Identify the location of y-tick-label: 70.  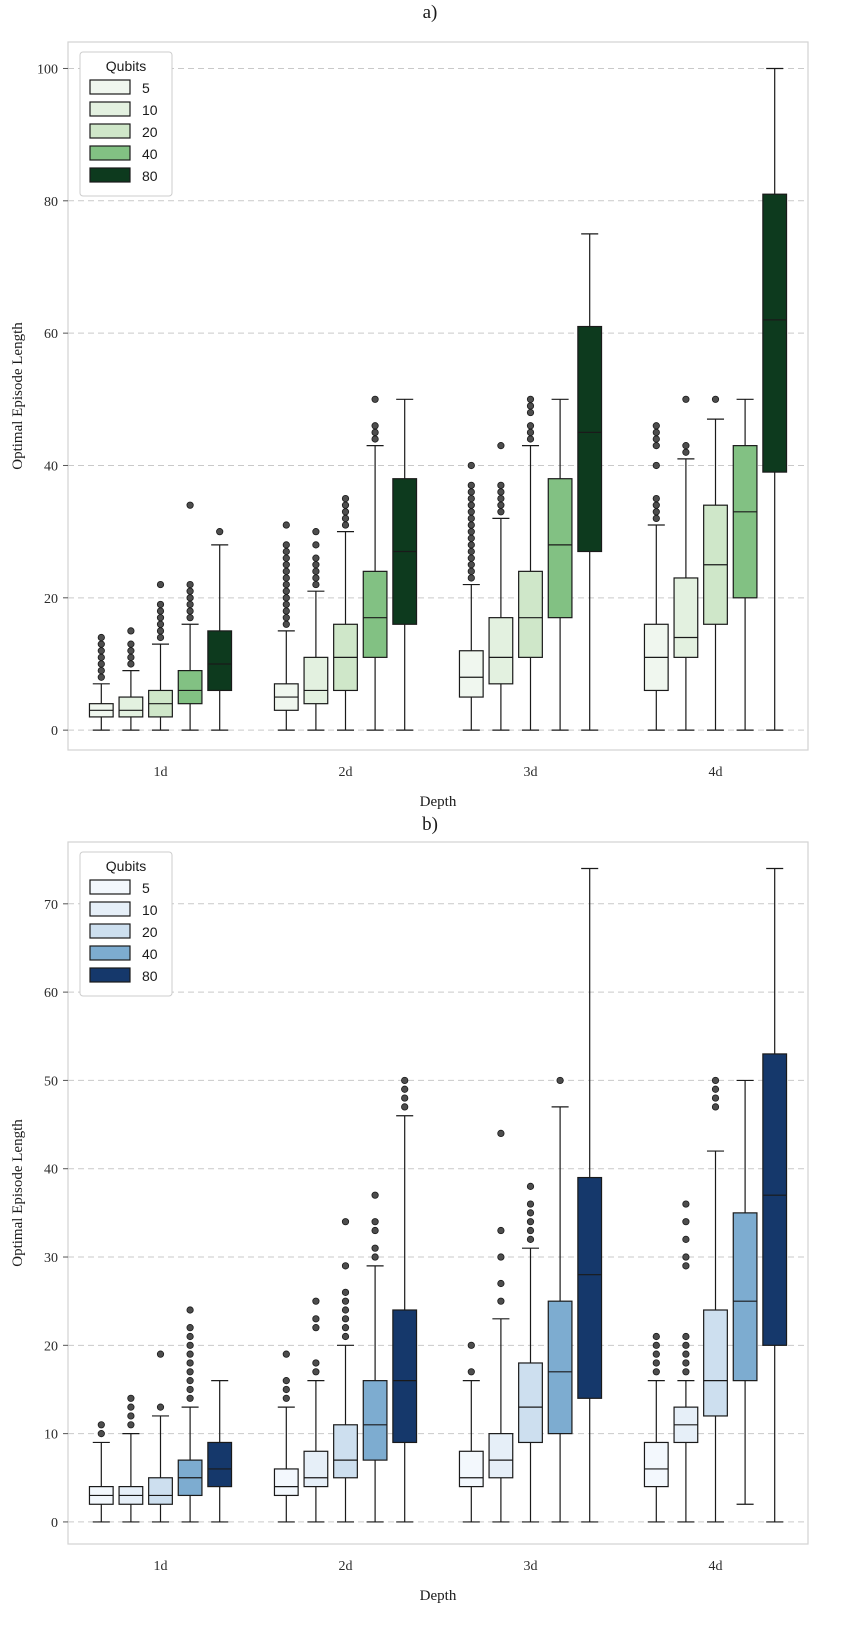
(51, 905).